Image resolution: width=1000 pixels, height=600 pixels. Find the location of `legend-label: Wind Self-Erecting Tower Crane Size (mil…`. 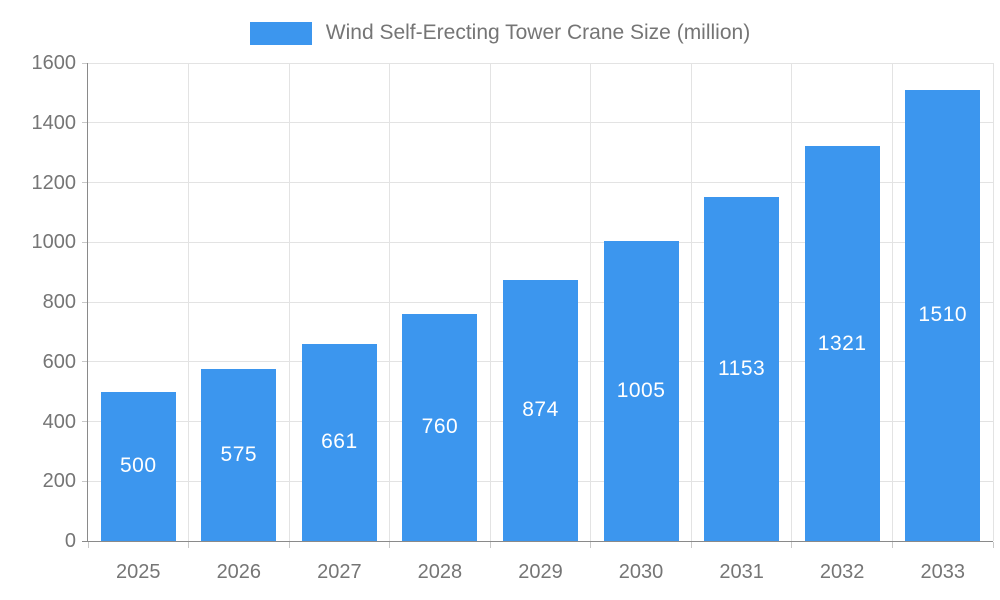

legend-label: Wind Self-Erecting Tower Crane Size (mil… is located at coordinates (538, 32).